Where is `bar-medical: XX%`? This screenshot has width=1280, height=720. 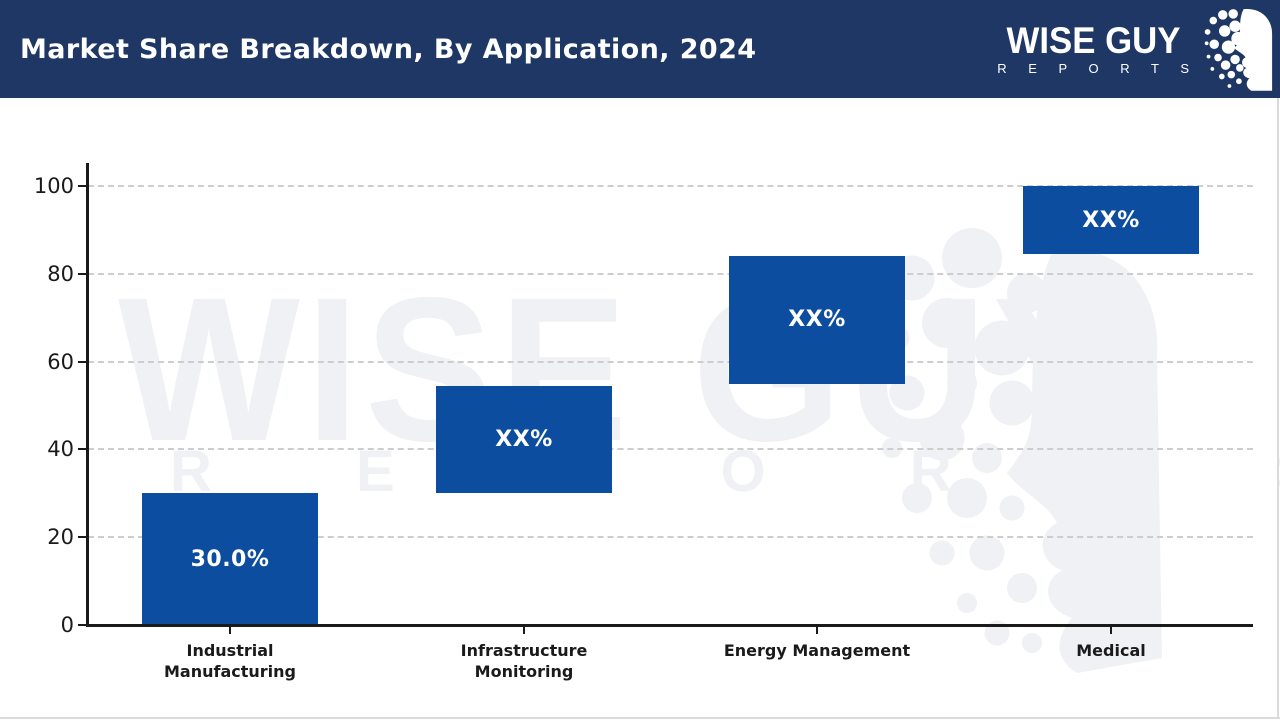 bar-medical: XX% is located at coordinates (1111, 220).